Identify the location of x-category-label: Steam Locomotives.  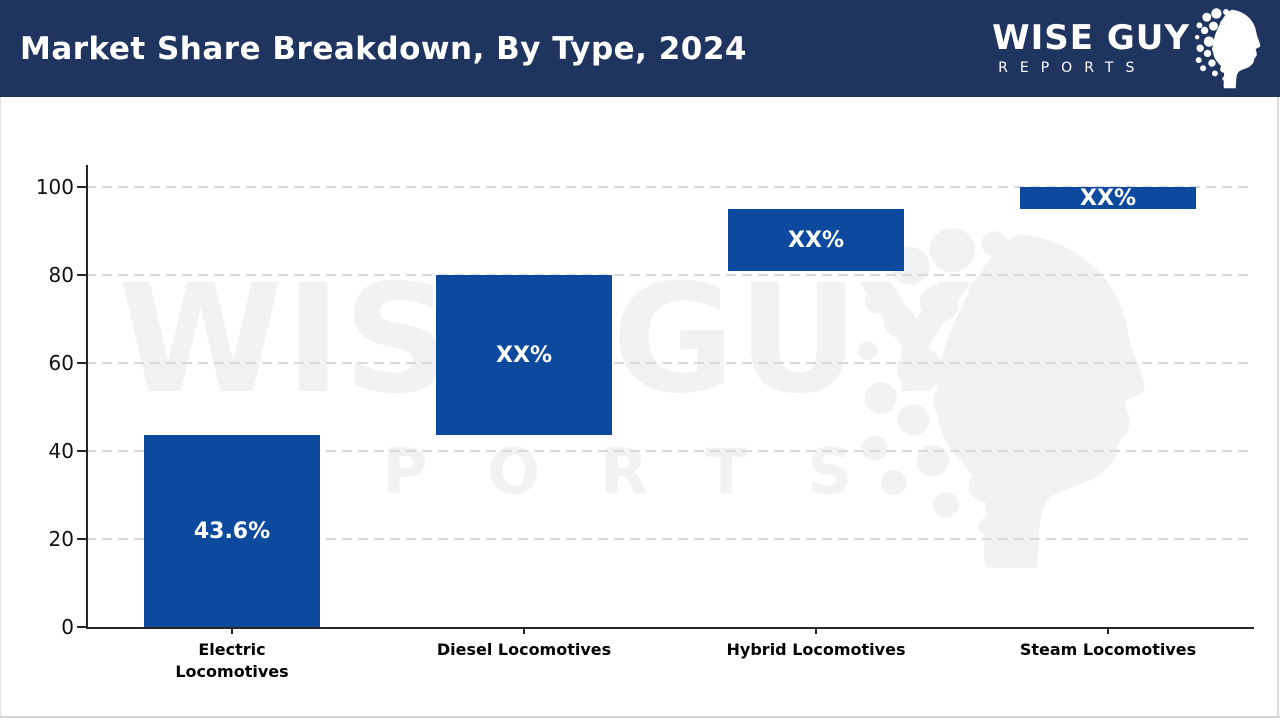
(1108, 649).